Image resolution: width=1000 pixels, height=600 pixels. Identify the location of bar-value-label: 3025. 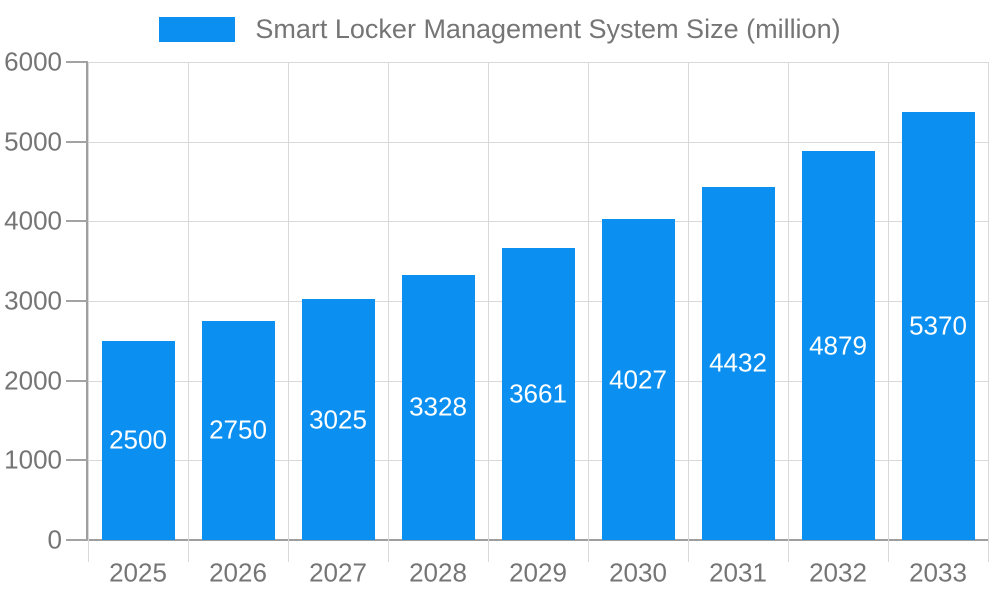
(338, 419).